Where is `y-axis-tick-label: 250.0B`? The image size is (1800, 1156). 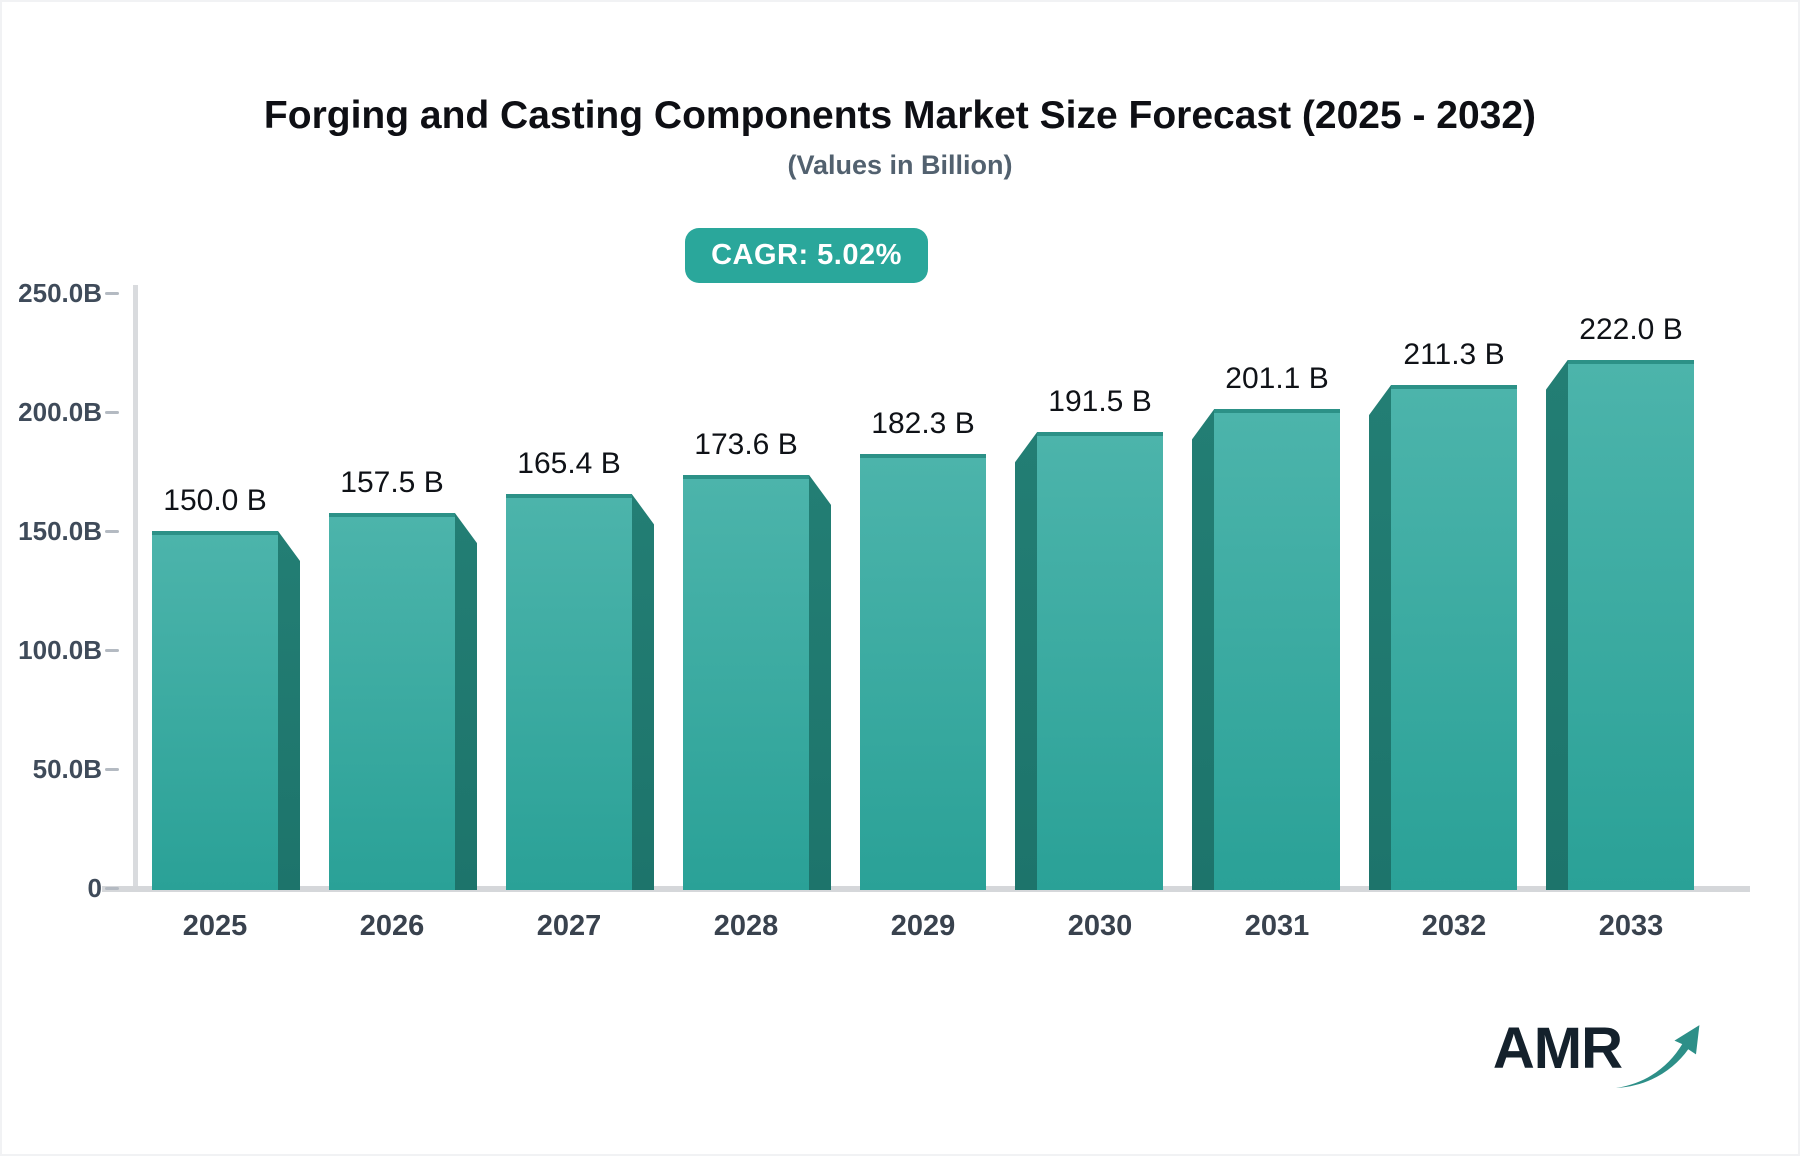 y-axis-tick-label: 250.0B is located at coordinates (60, 293).